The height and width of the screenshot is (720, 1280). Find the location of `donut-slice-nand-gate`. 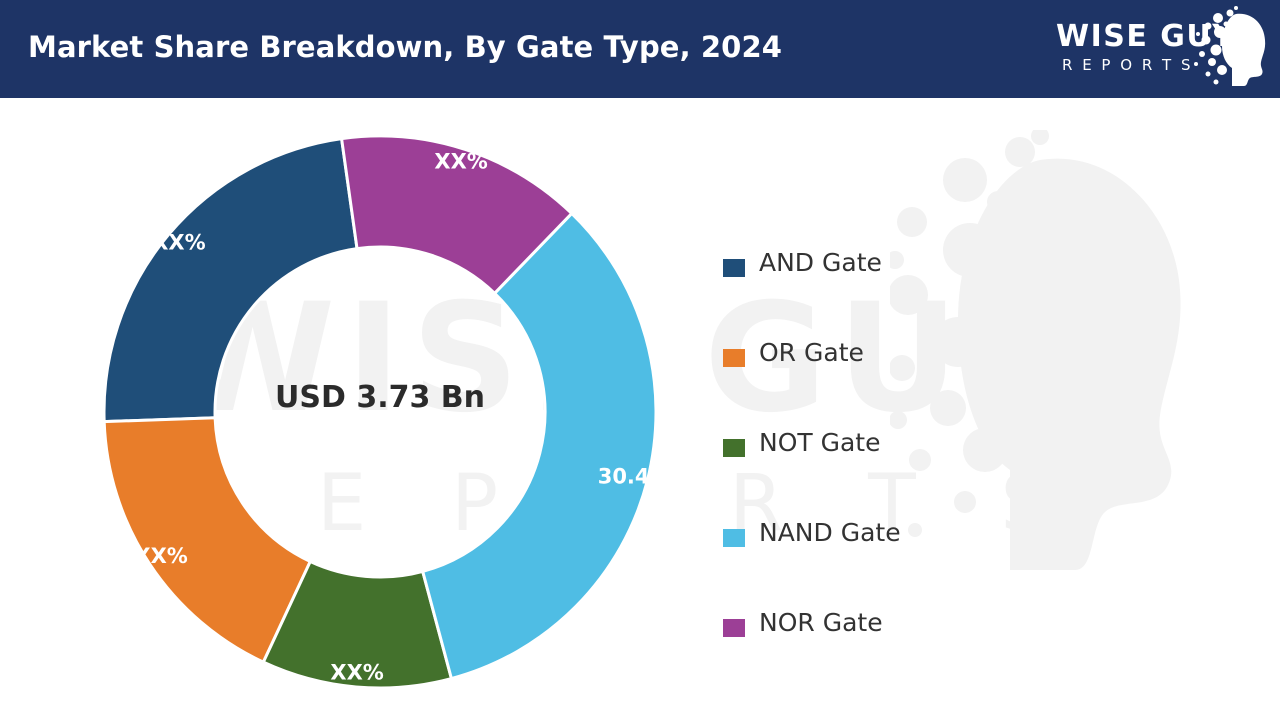

donut-slice-nand-gate is located at coordinates (539, 446).